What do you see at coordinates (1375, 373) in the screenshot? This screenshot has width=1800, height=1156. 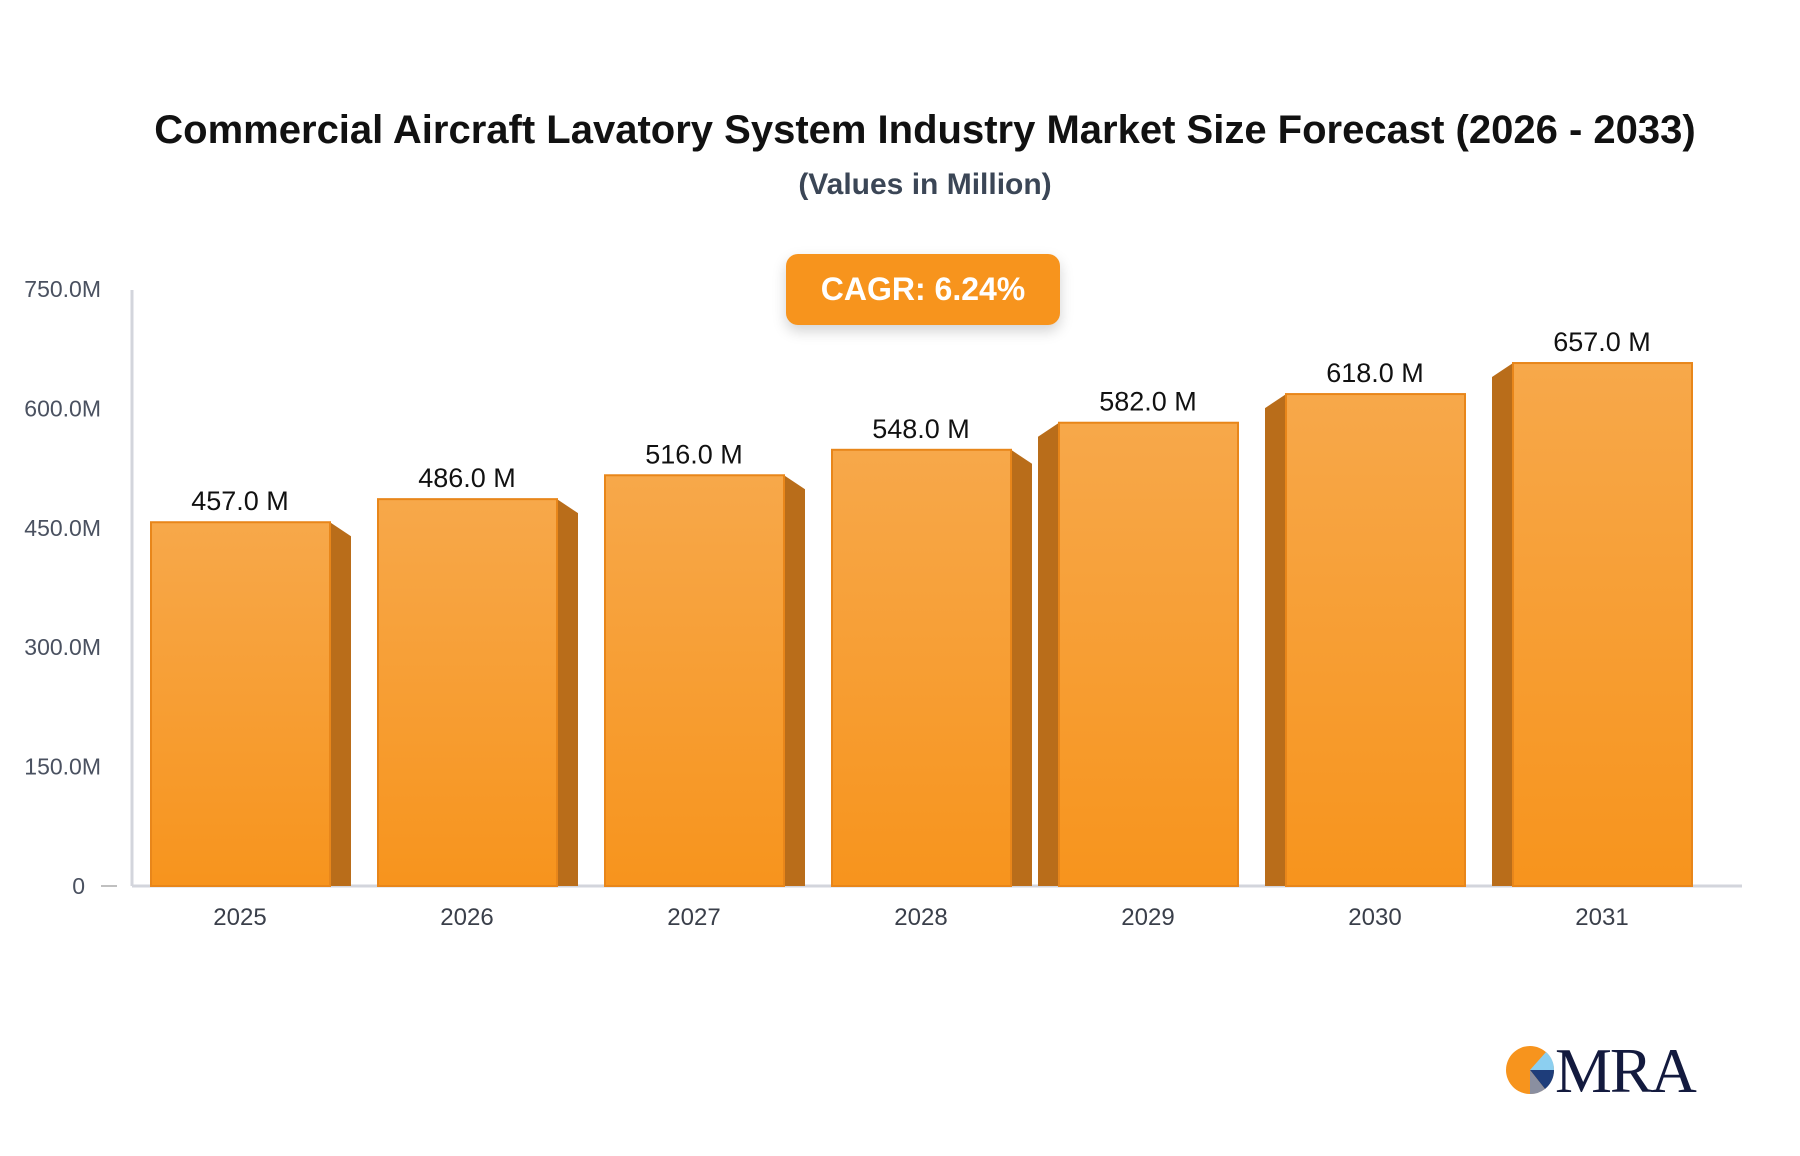 I see `data-label: 618.0 M` at bounding box center [1375, 373].